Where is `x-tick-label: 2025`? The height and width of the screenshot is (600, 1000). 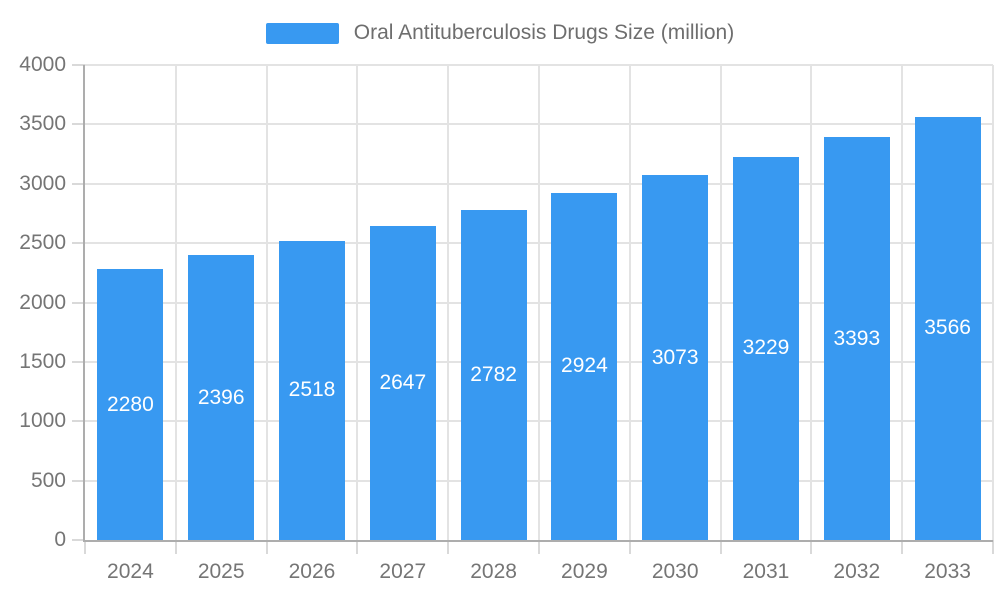
x-tick-label: 2025 is located at coordinates (221, 571).